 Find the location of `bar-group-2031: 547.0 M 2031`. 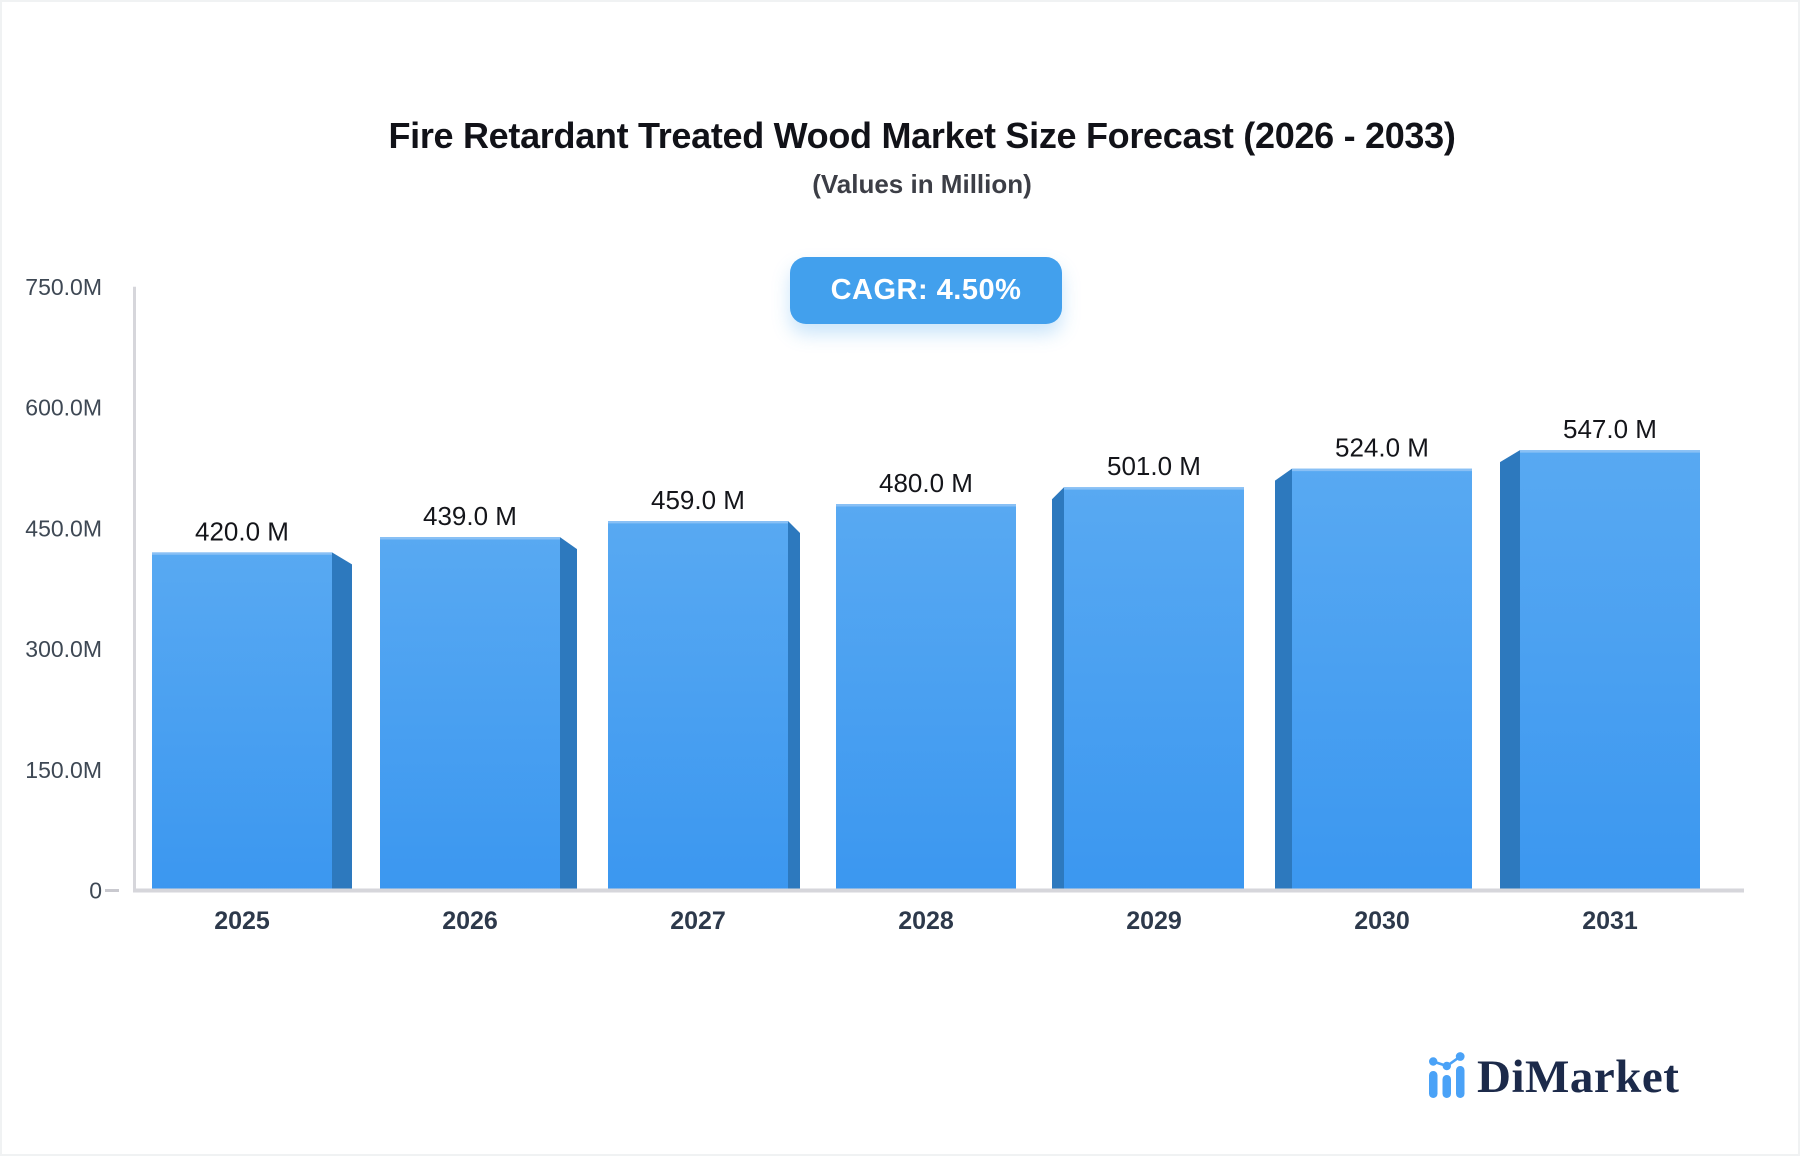

bar-group-2031: 547.0 M 2031 is located at coordinates (1600, 674).